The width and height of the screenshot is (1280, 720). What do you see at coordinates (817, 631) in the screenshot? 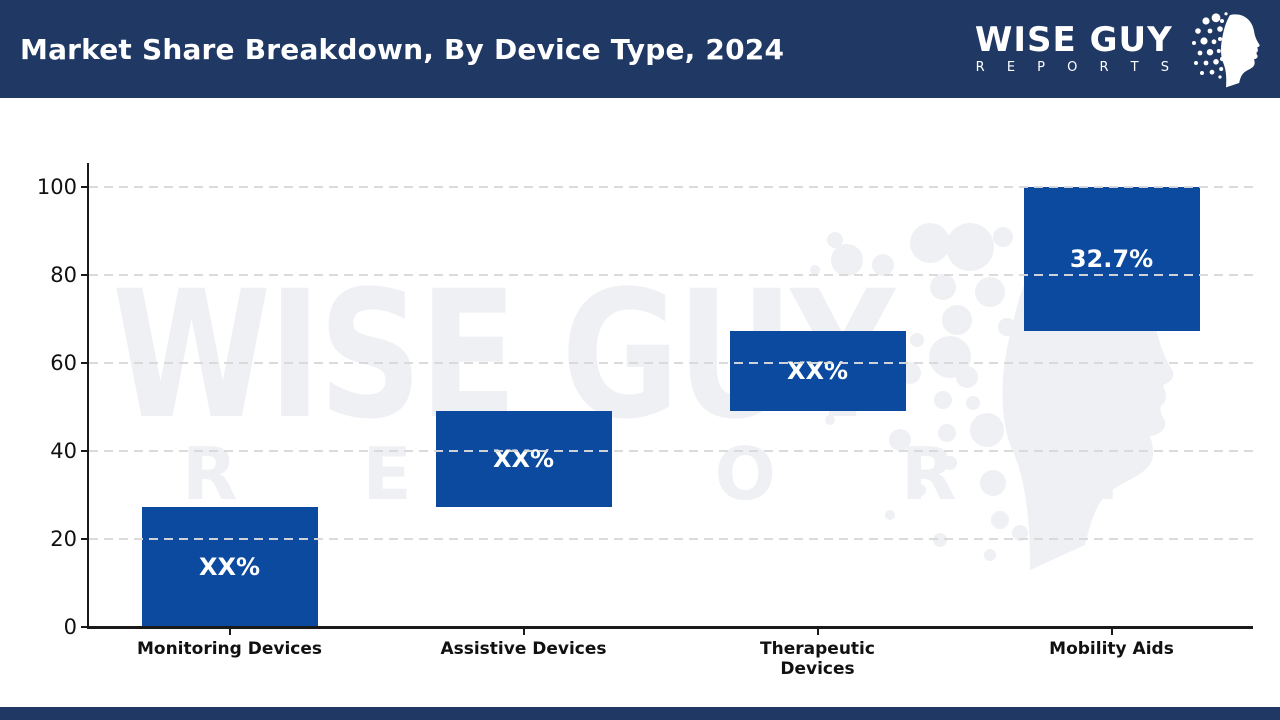
I see `xtick-mark-therapeutic-devices` at bounding box center [817, 631].